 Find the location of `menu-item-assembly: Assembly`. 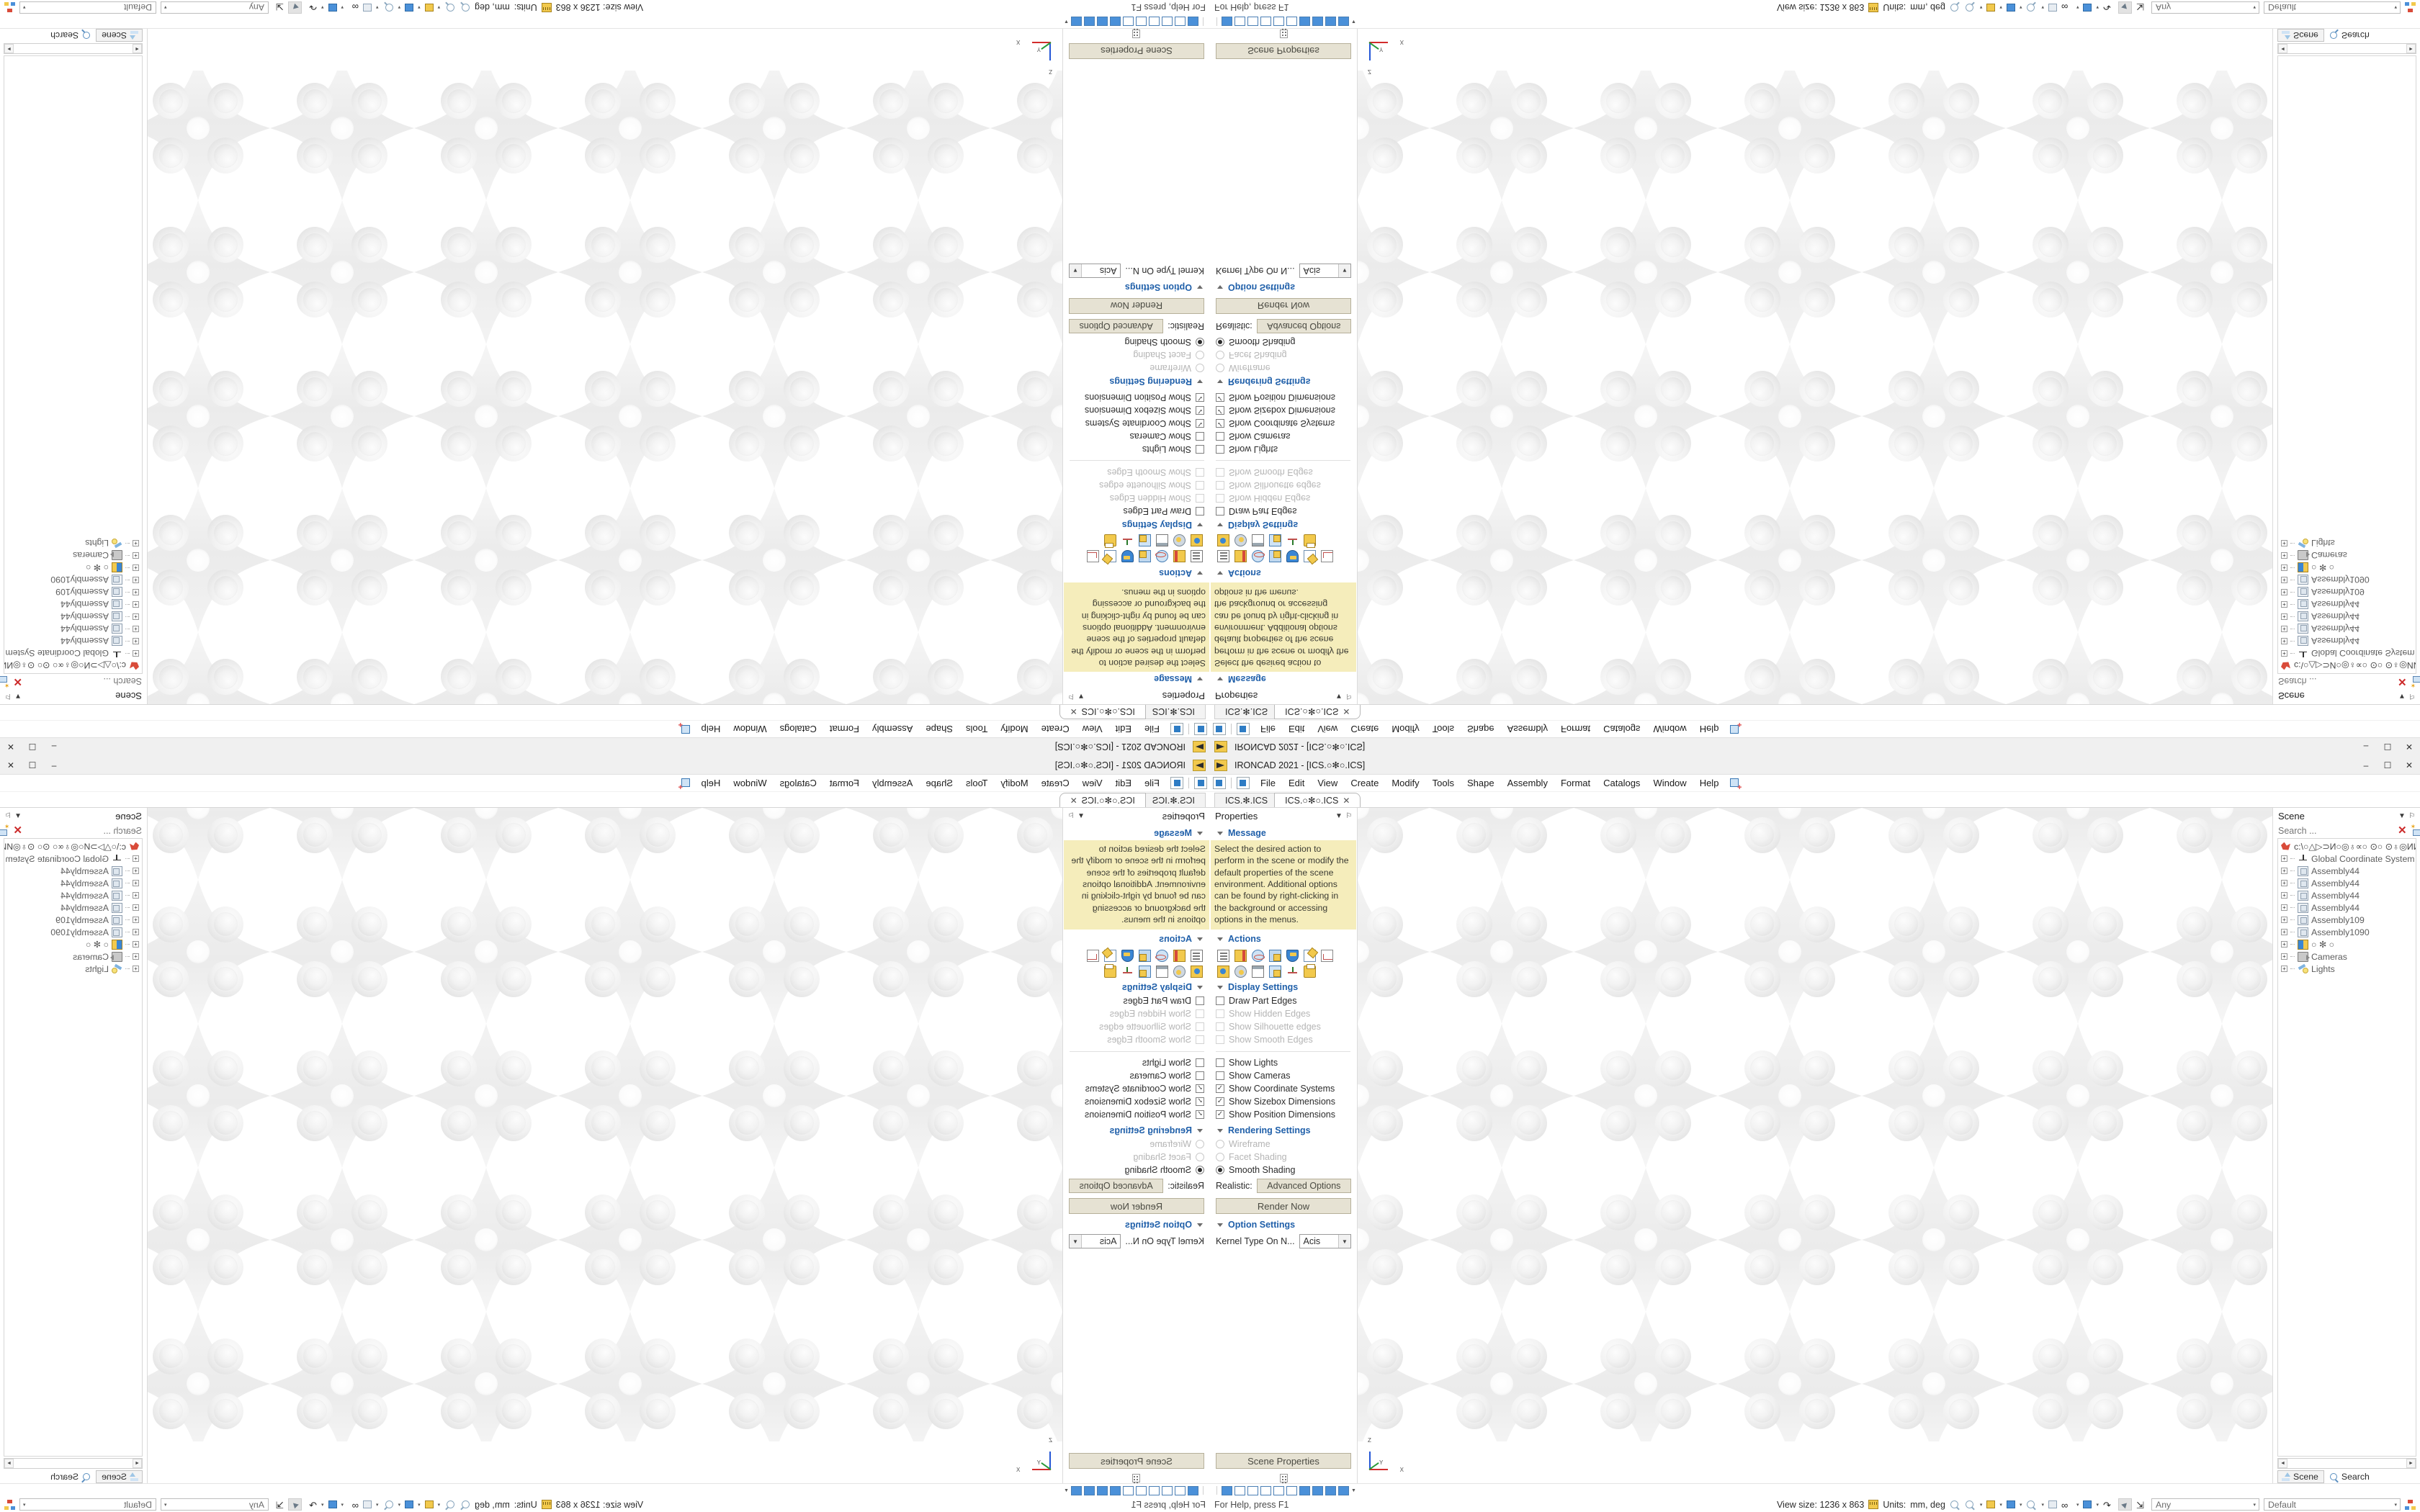

menu-item-assembly: Assembly is located at coordinates (1527, 783).